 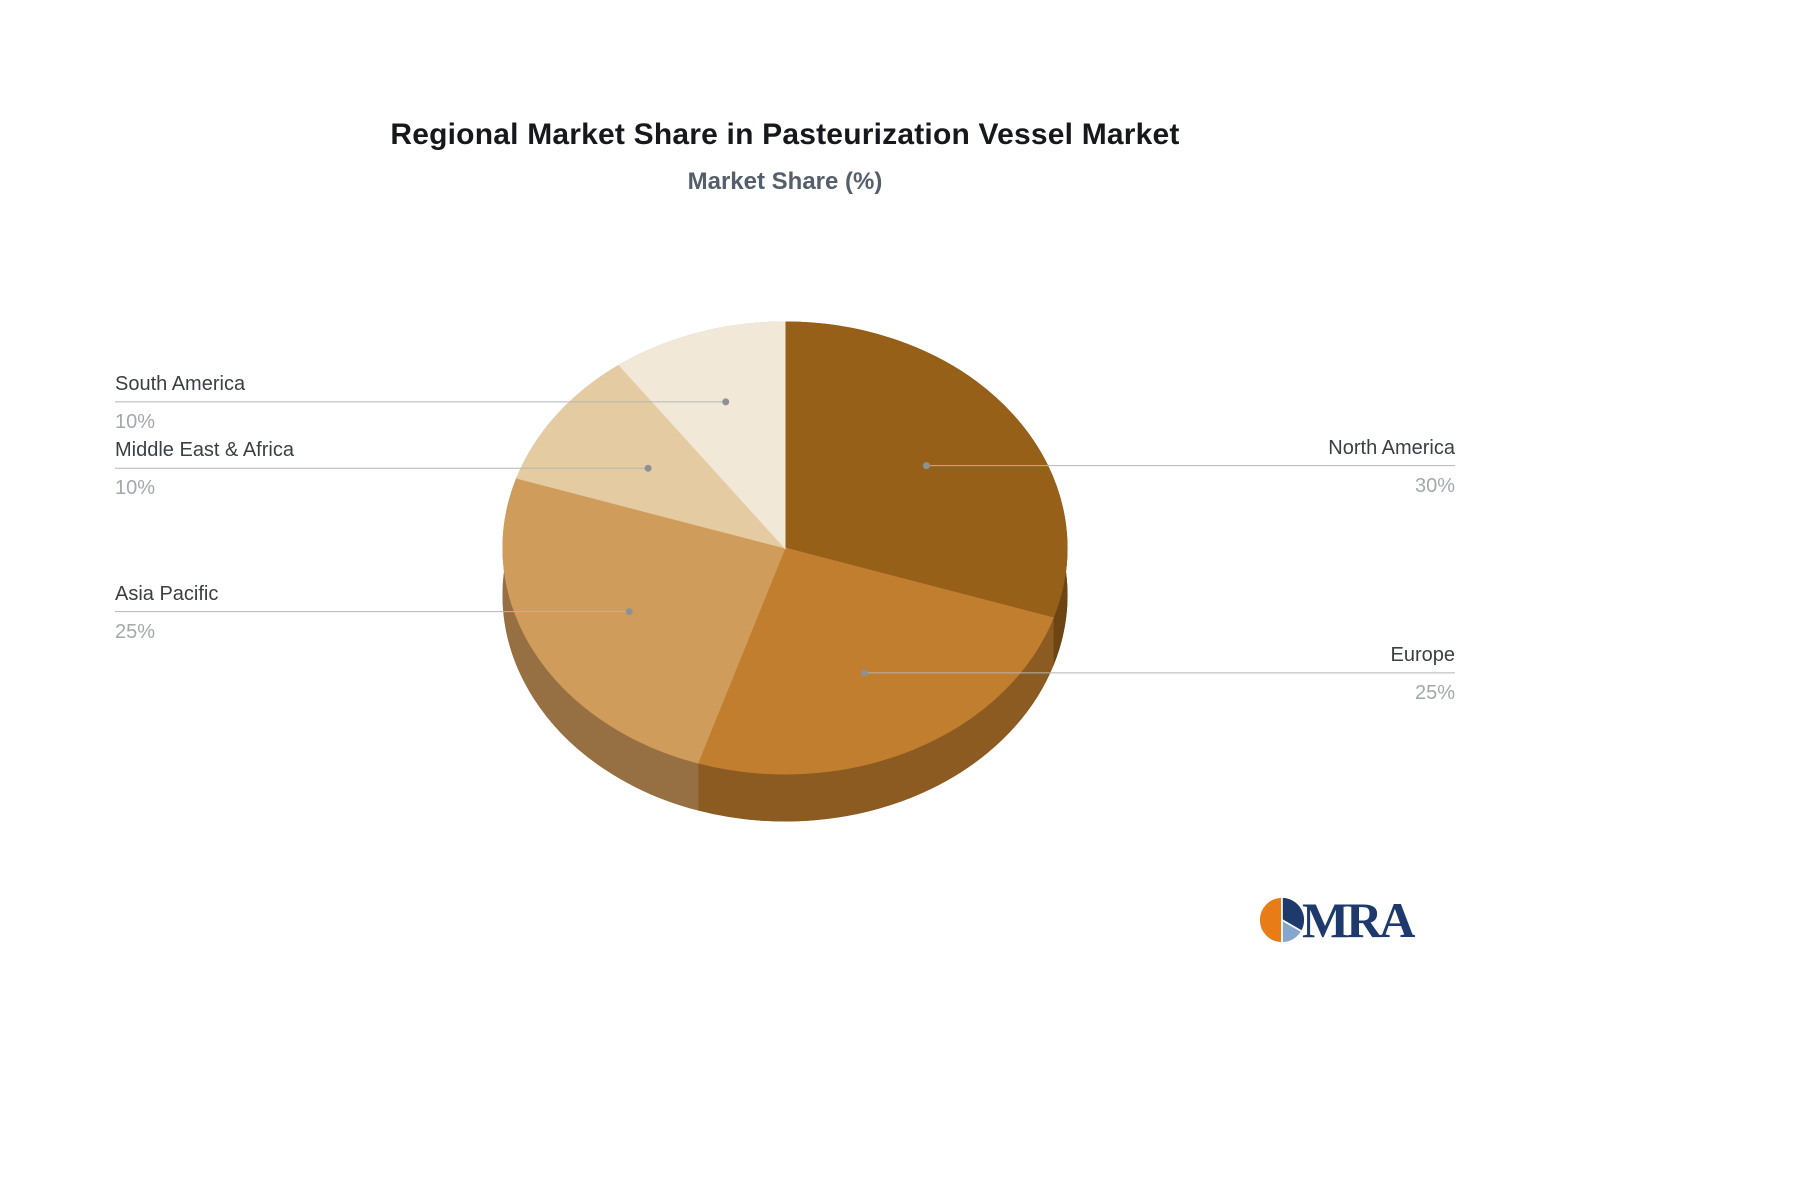 What do you see at coordinates (1391, 447) in the screenshot?
I see `slice-label-name: North America` at bounding box center [1391, 447].